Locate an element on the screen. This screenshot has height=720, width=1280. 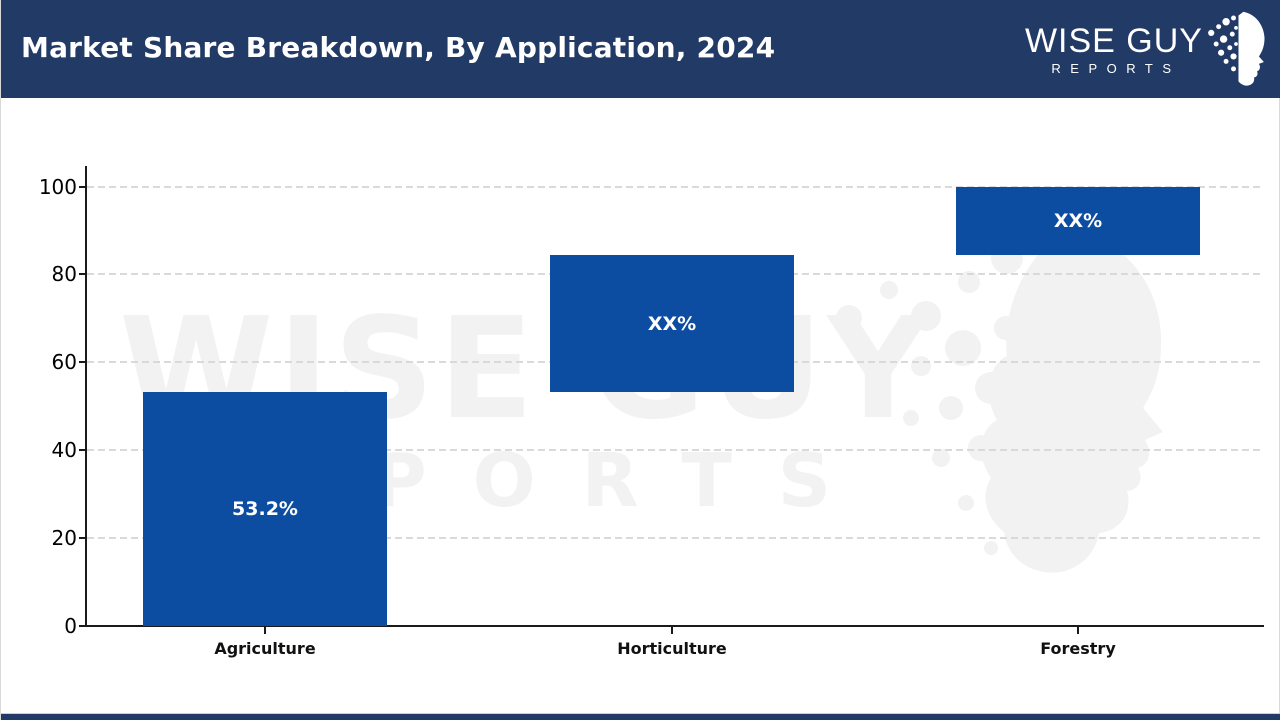
bar-value-label: 53.2% is located at coordinates (265, 509).